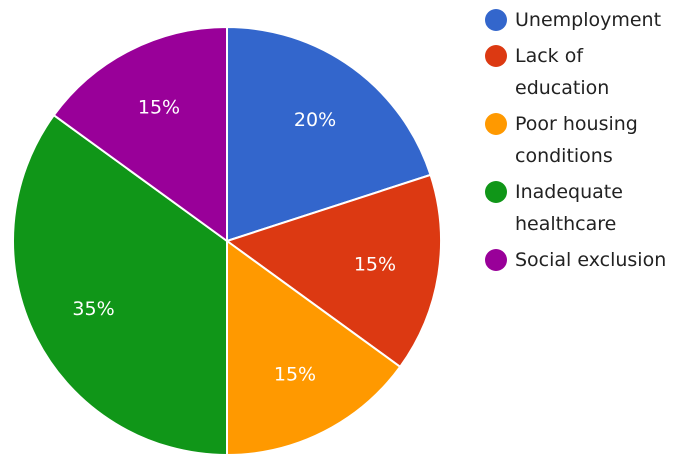  What do you see at coordinates (329, 134) in the screenshot?
I see `pie-slice-unemployment` at bounding box center [329, 134].